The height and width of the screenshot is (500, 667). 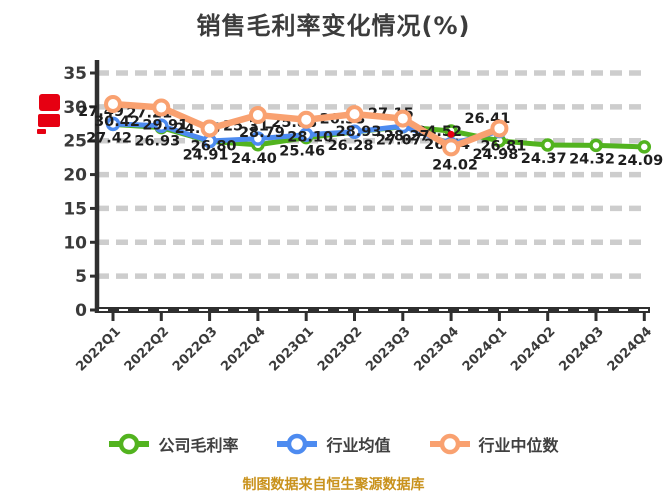 What do you see at coordinates (518, 445) in the screenshot?
I see `legend-label: 行业中位数` at bounding box center [518, 445].